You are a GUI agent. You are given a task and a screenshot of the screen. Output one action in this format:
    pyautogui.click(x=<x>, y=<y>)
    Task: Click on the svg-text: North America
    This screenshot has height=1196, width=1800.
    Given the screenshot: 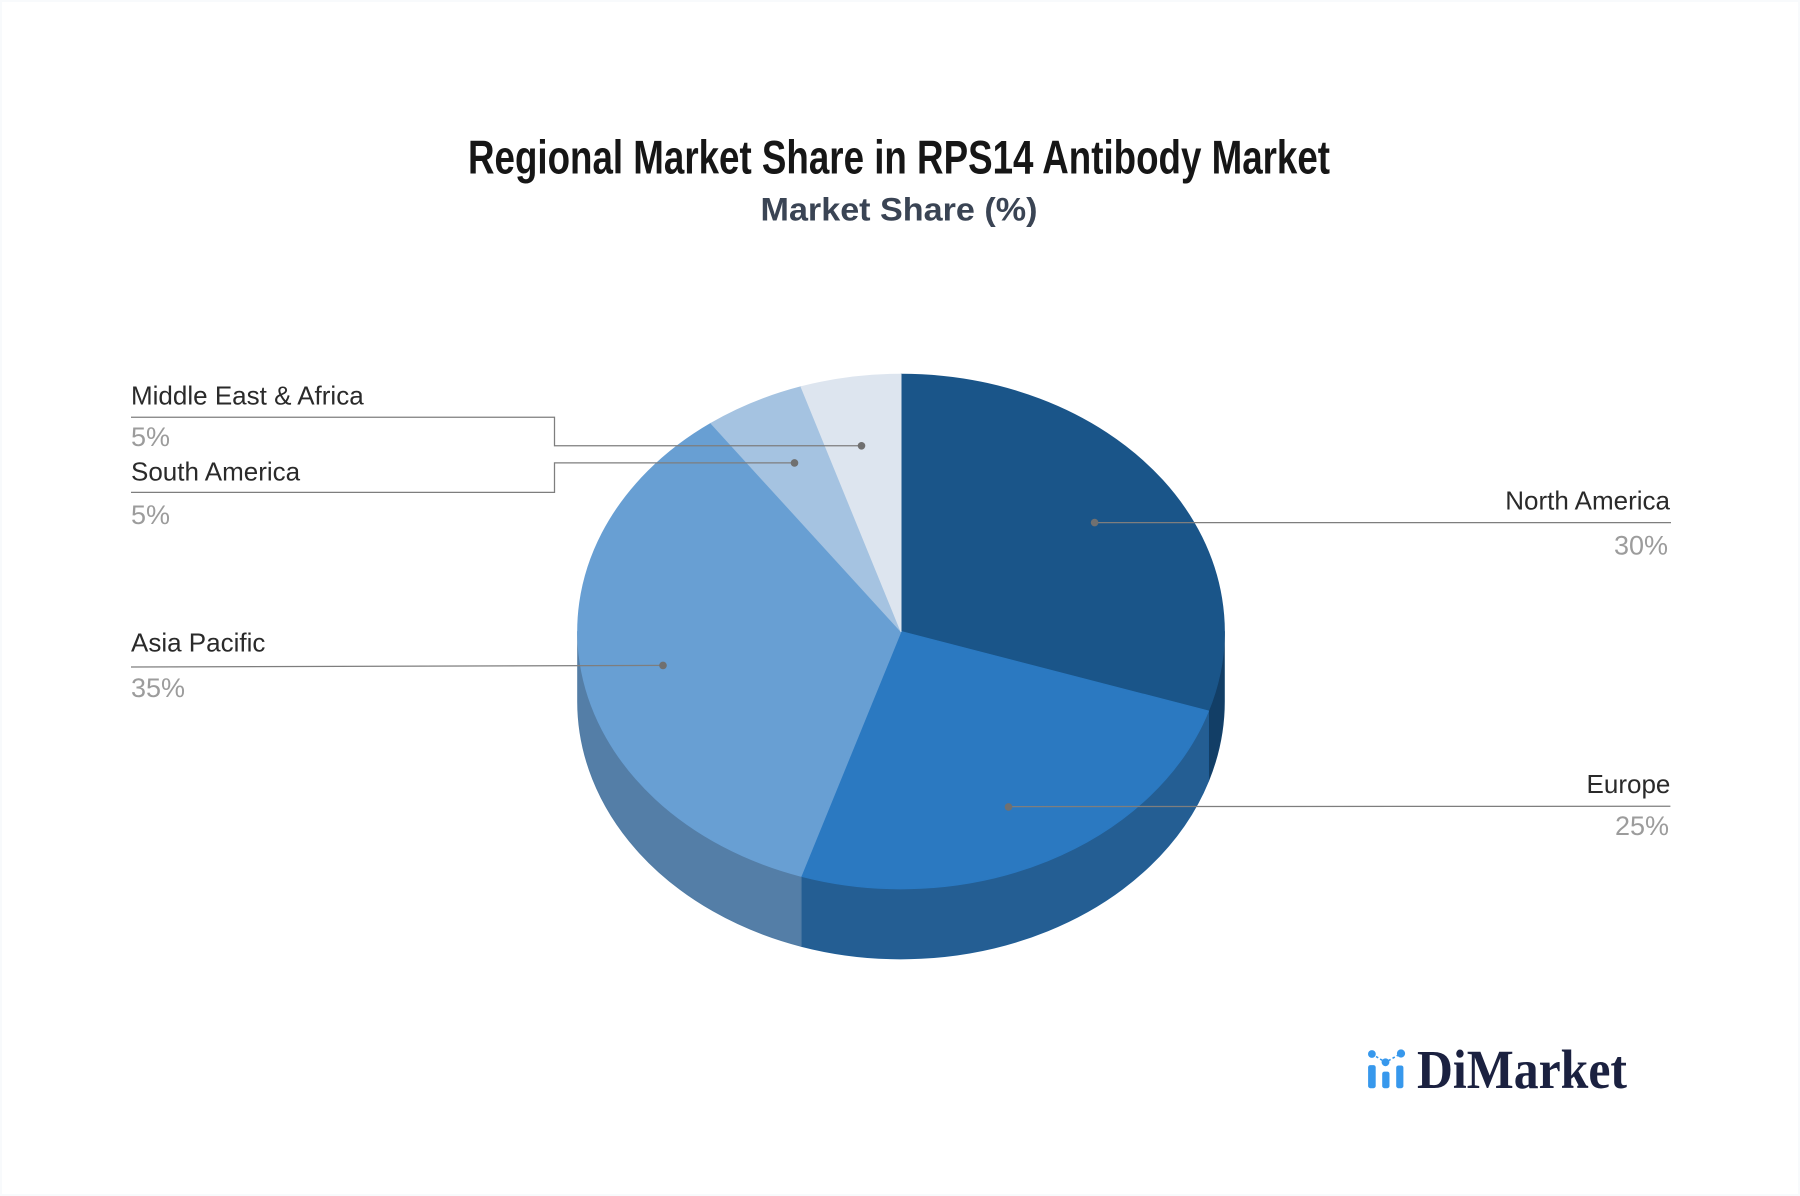 What is the action you would take?
    pyautogui.click(x=1587, y=500)
    